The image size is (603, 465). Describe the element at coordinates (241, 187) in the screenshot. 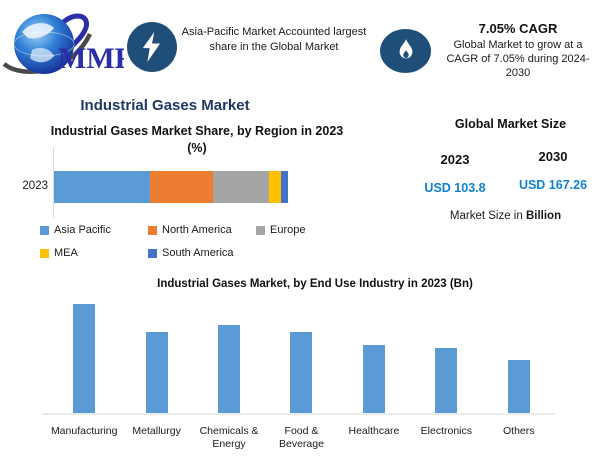

I see `region-segment-europe` at that location.